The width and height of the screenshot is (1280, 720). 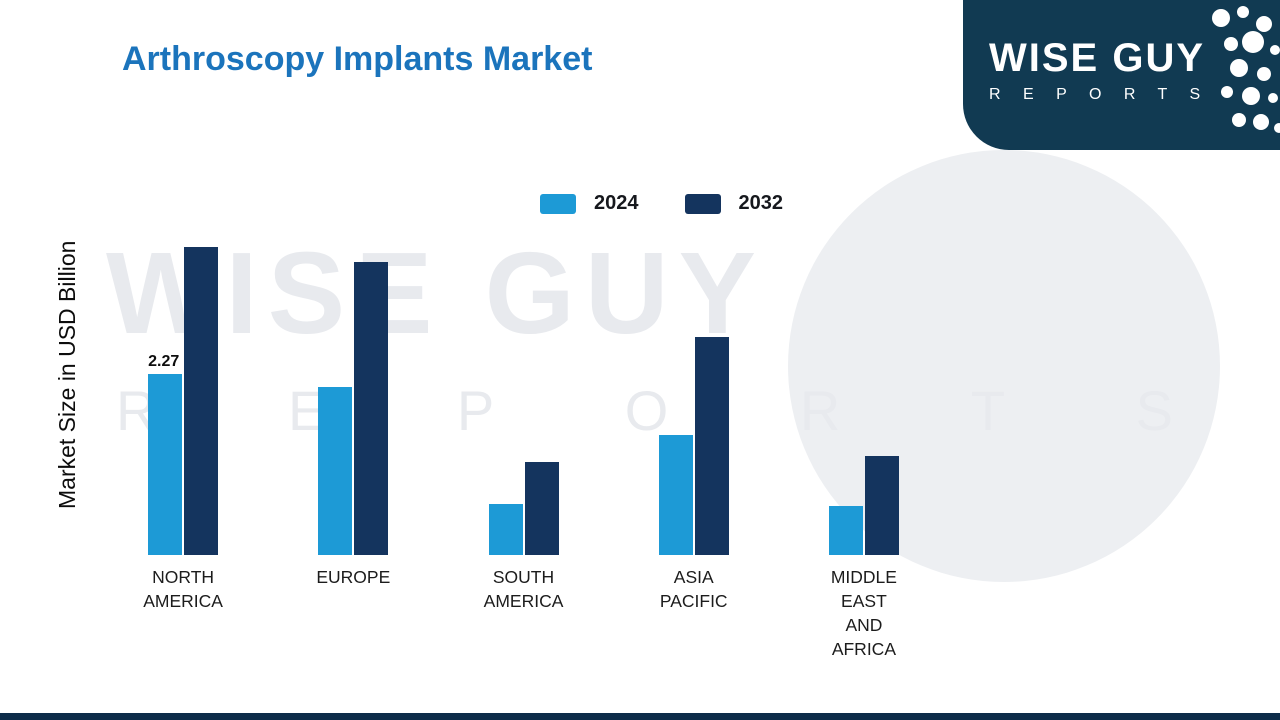 What do you see at coordinates (558, 203) in the screenshot?
I see `legend-swatch-2024` at bounding box center [558, 203].